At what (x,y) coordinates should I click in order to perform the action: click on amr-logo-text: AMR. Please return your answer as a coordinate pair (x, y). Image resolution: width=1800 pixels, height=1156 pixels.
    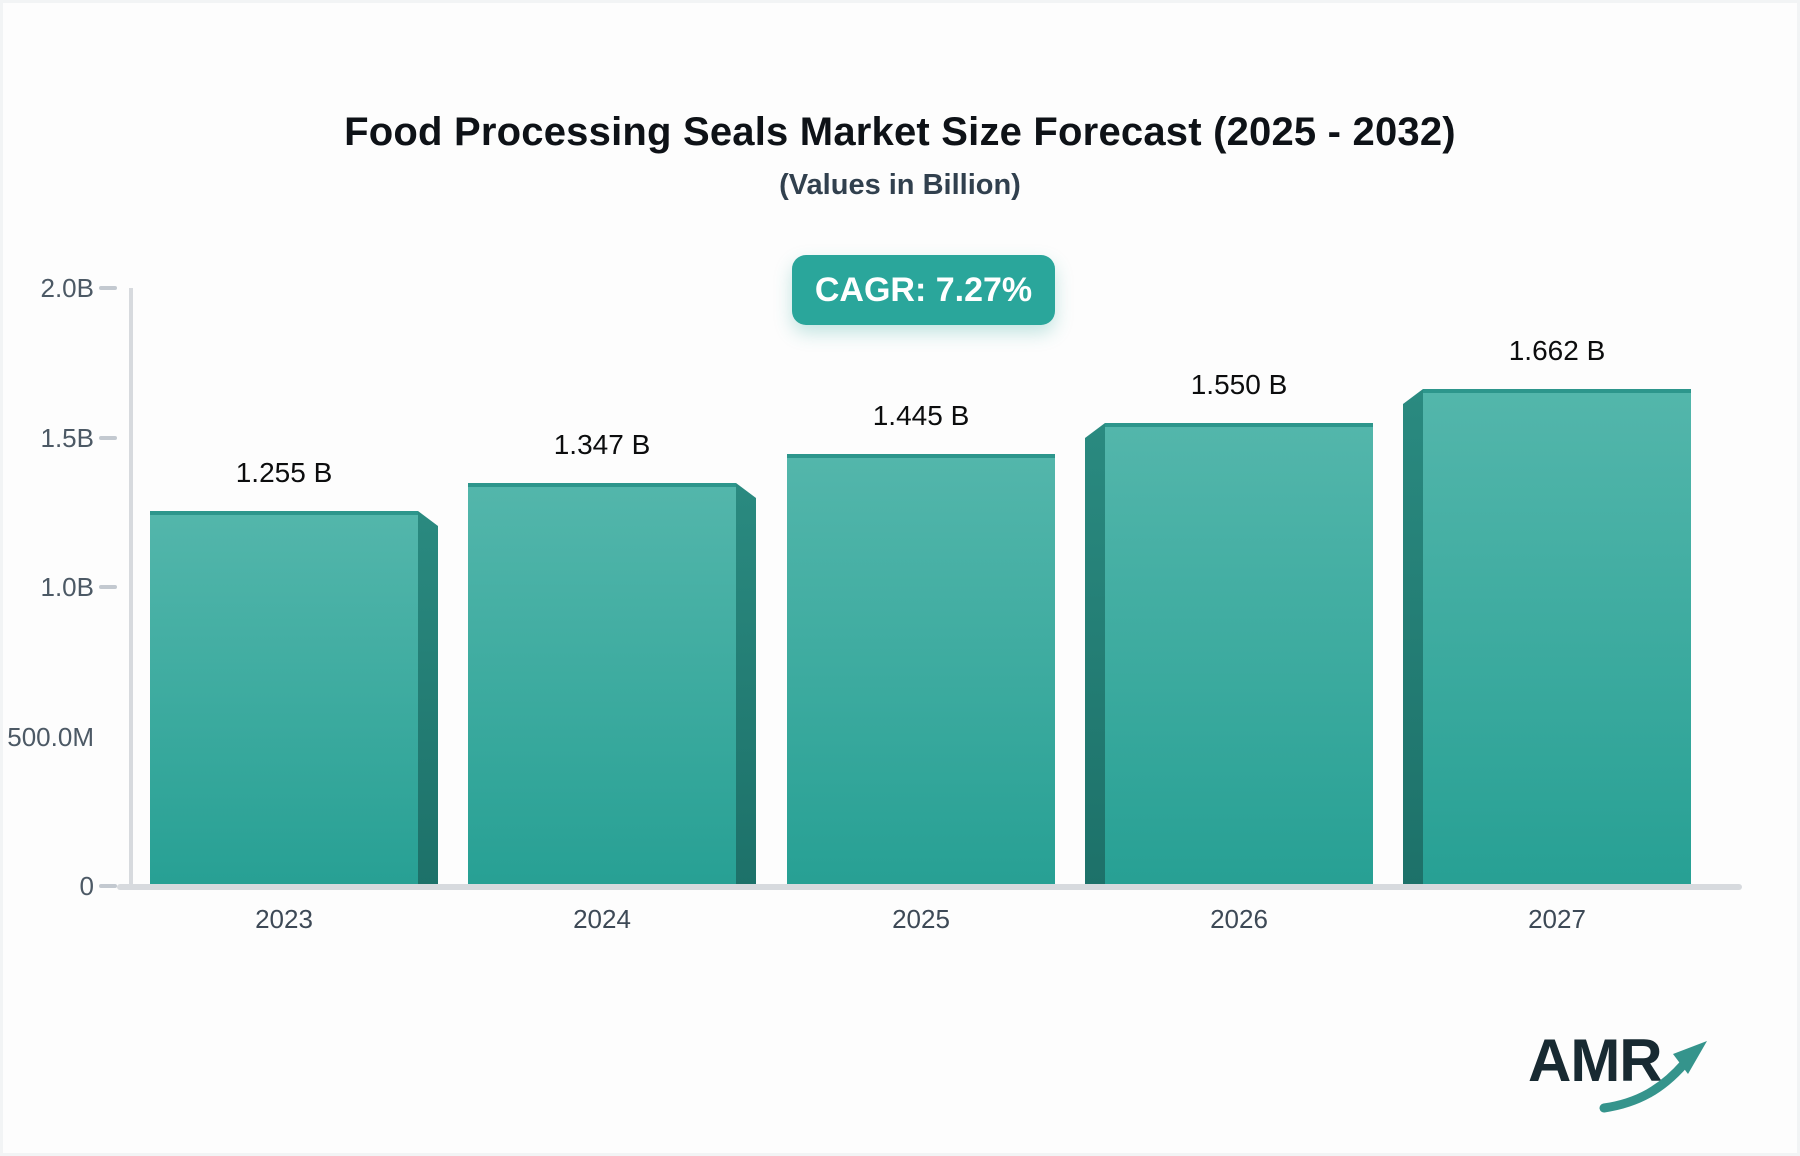
    Looking at the image, I should click on (1595, 1060).